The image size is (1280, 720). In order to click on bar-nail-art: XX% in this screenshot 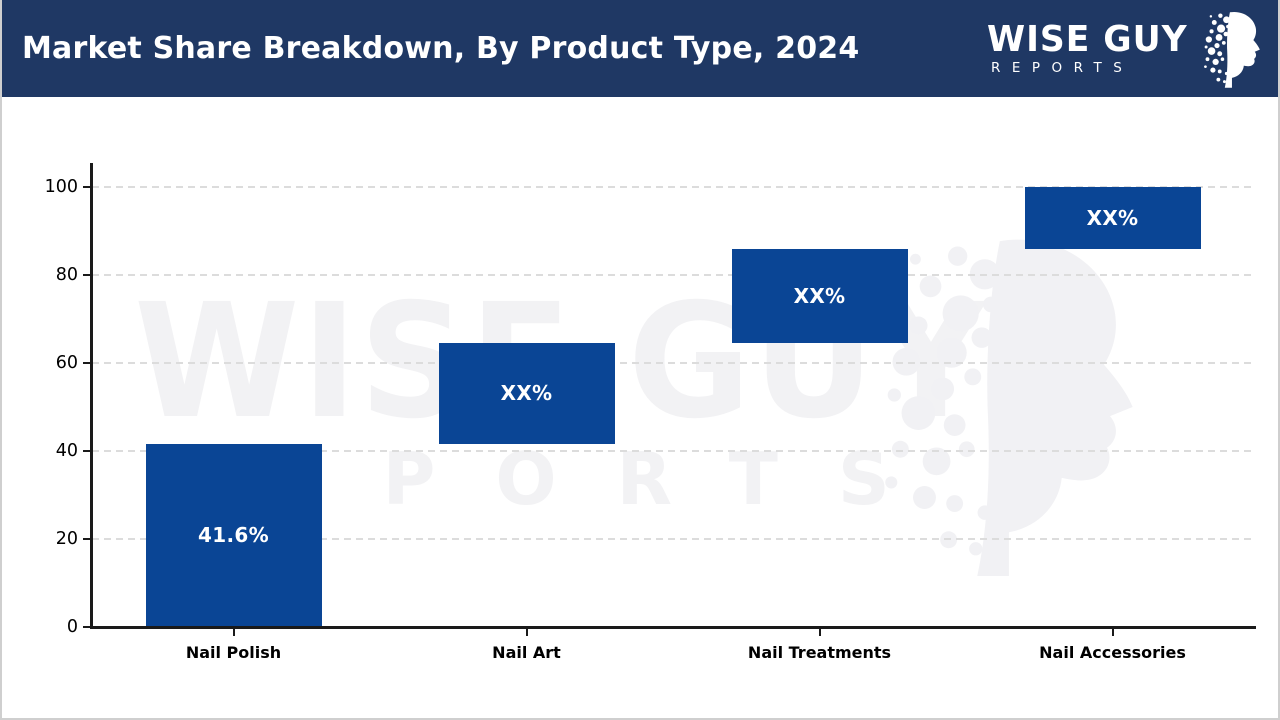, I will do `click(526, 393)`.